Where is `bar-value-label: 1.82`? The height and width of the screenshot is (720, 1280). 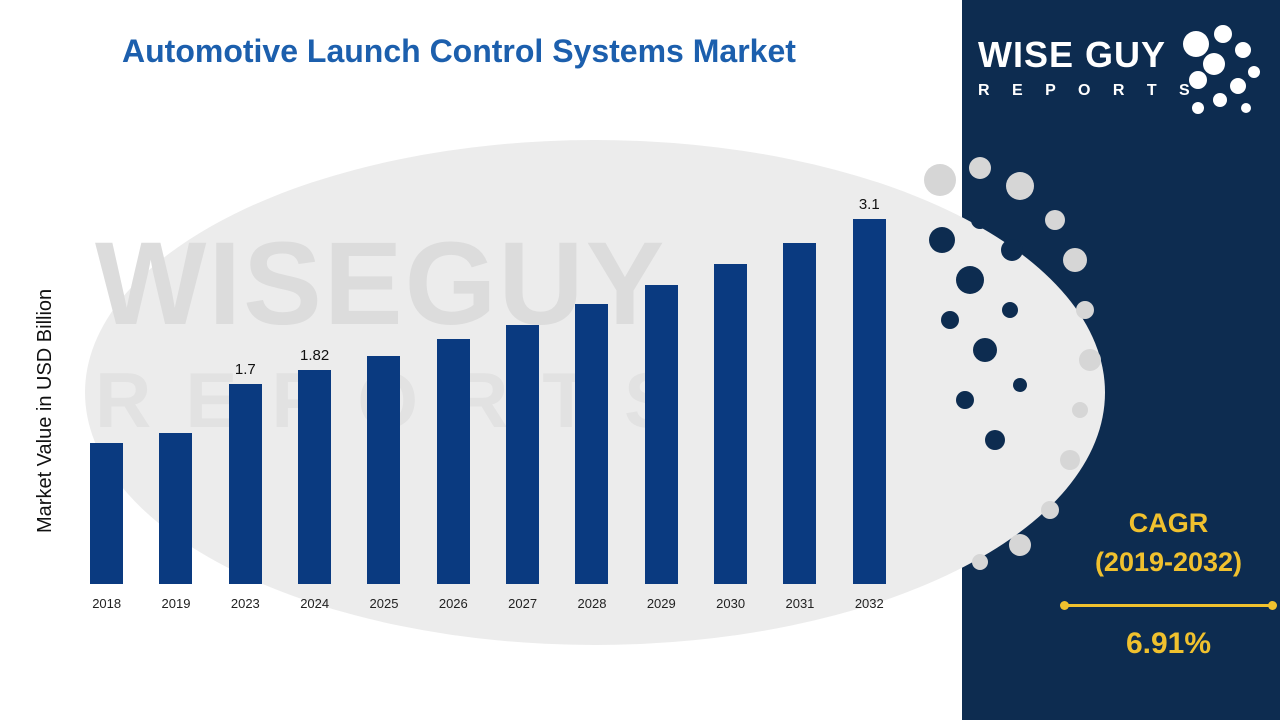 bar-value-label: 1.82 is located at coordinates (315, 355).